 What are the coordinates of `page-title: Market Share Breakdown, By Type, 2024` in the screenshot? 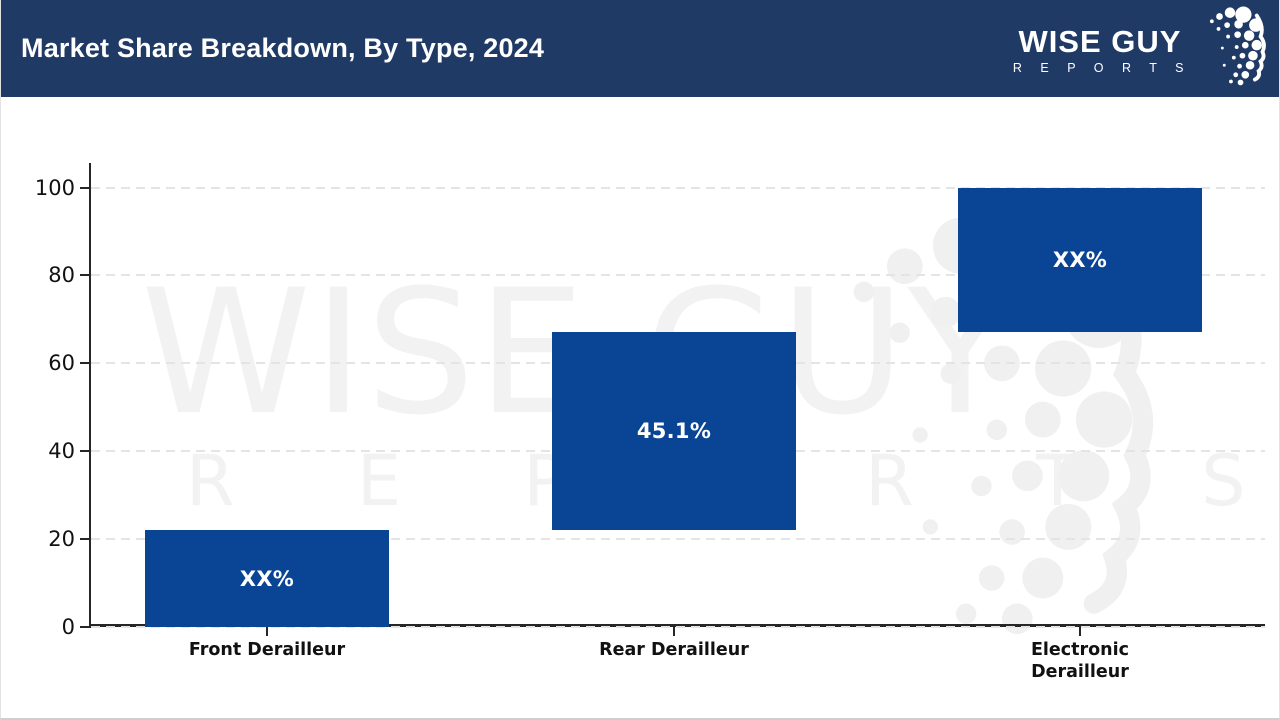 It's located at (283, 48).